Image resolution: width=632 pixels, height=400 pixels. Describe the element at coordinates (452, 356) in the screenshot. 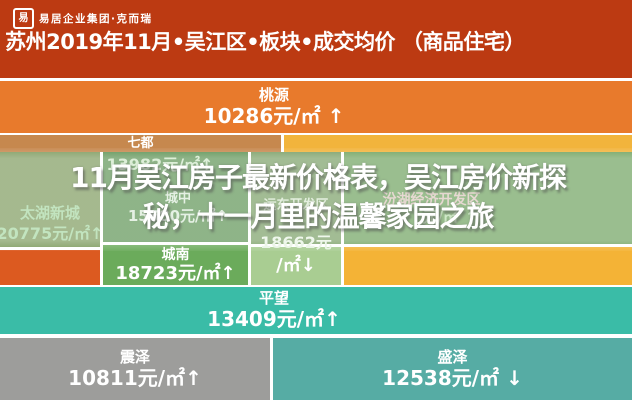

I see `tile-name: 盛泽` at that location.